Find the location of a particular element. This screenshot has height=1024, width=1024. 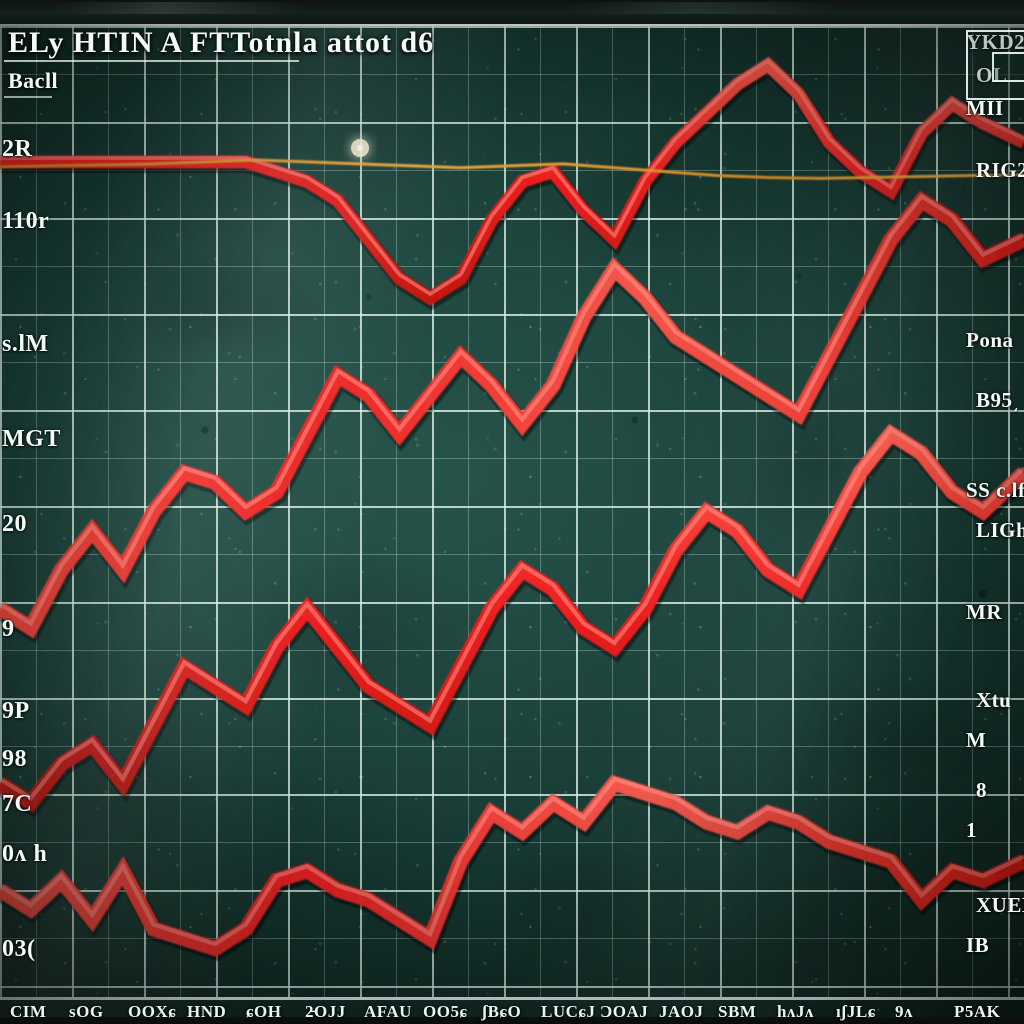

y-axis-tick-label: 2R is located at coordinates (17, 149).